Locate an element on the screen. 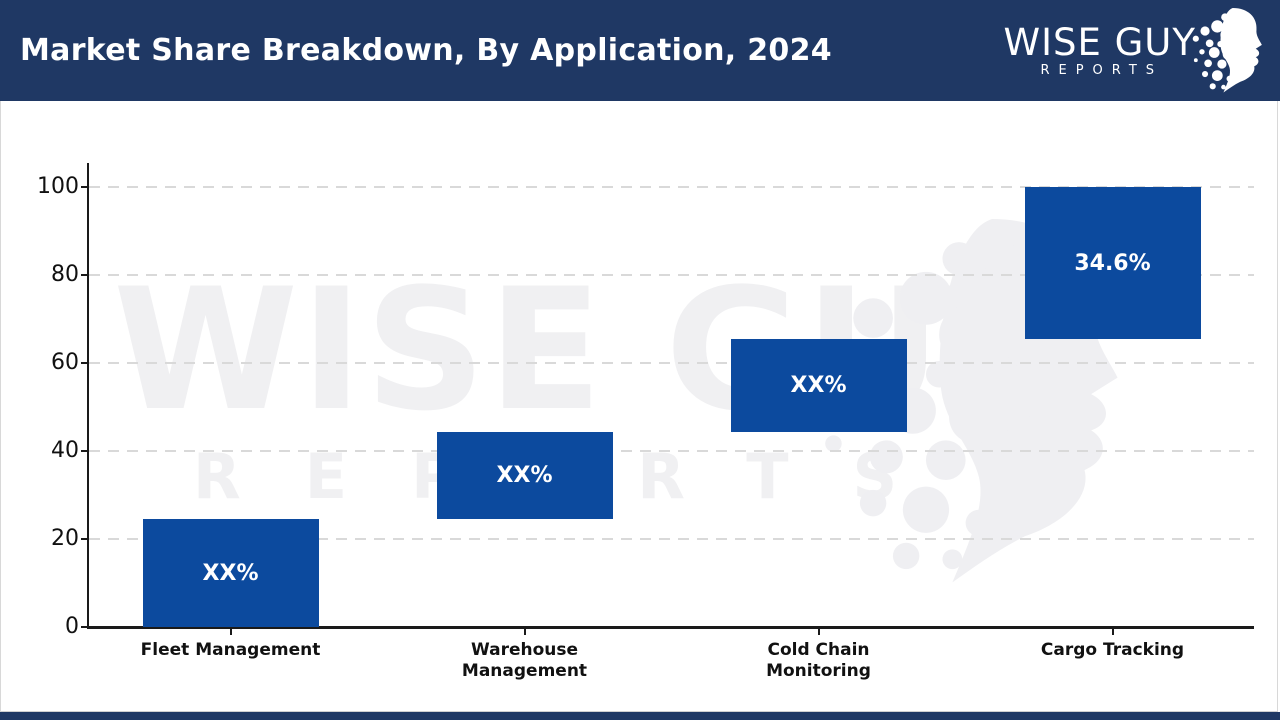  footer-bar is located at coordinates (640, 716).